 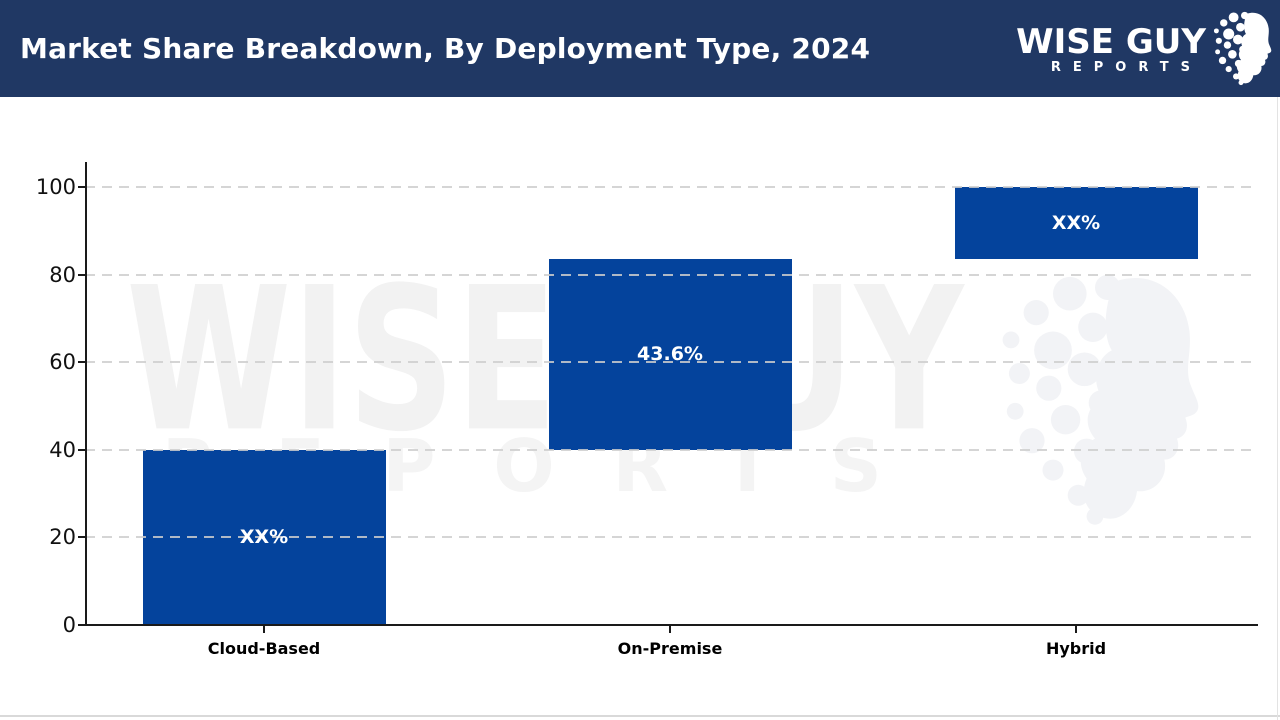 I want to click on bar-value-label: 43.6%, so click(x=670, y=354).